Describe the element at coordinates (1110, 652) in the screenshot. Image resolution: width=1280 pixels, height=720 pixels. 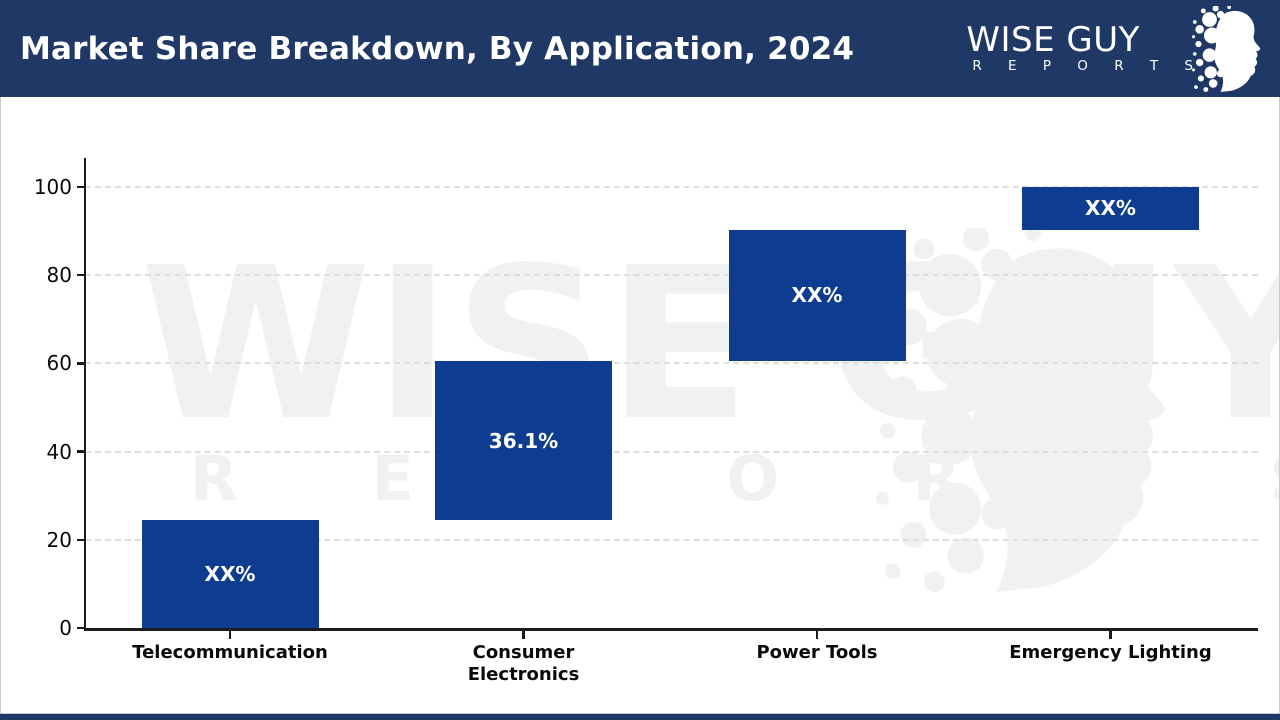
I see `x-tick-label-4: Emergency Lighting` at that location.